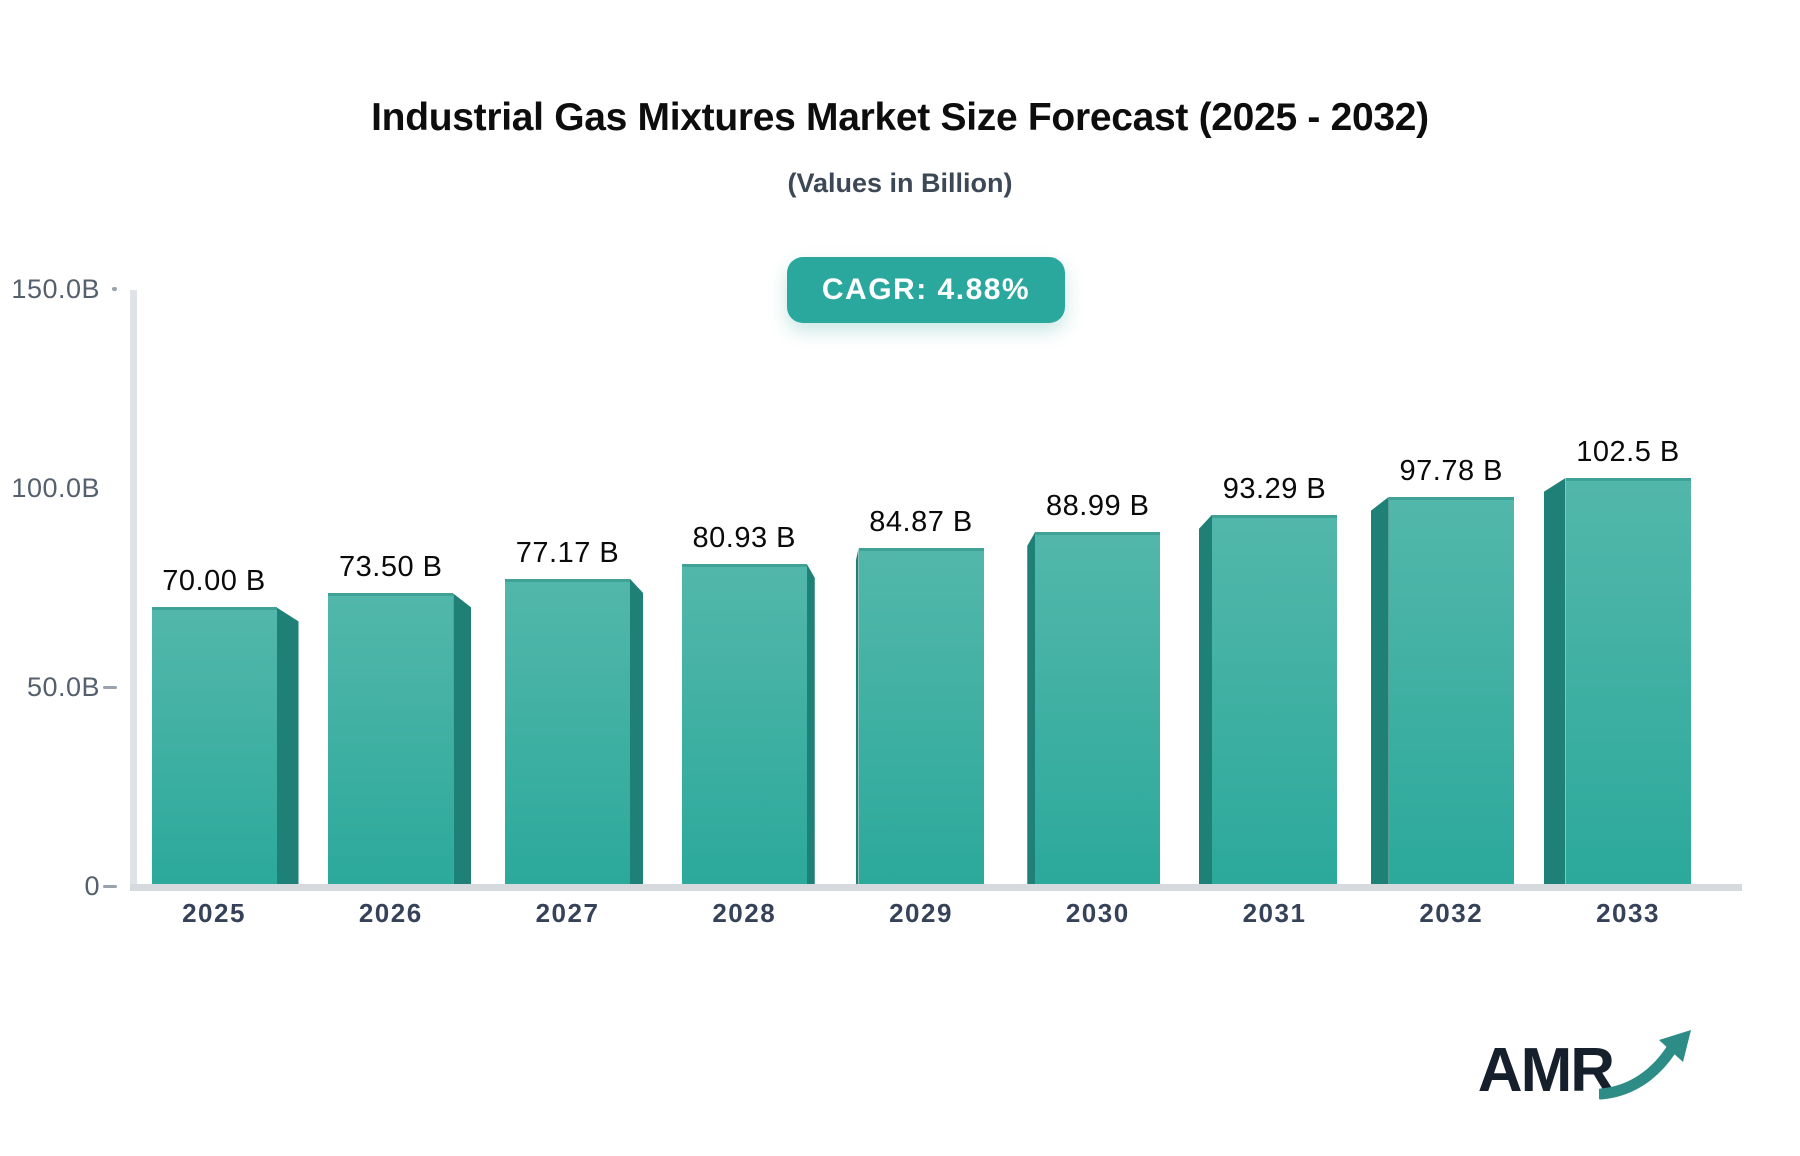 The height and width of the screenshot is (1156, 1800). What do you see at coordinates (391, 567) in the screenshot?
I see `bar-value-label: 73.50 B` at bounding box center [391, 567].